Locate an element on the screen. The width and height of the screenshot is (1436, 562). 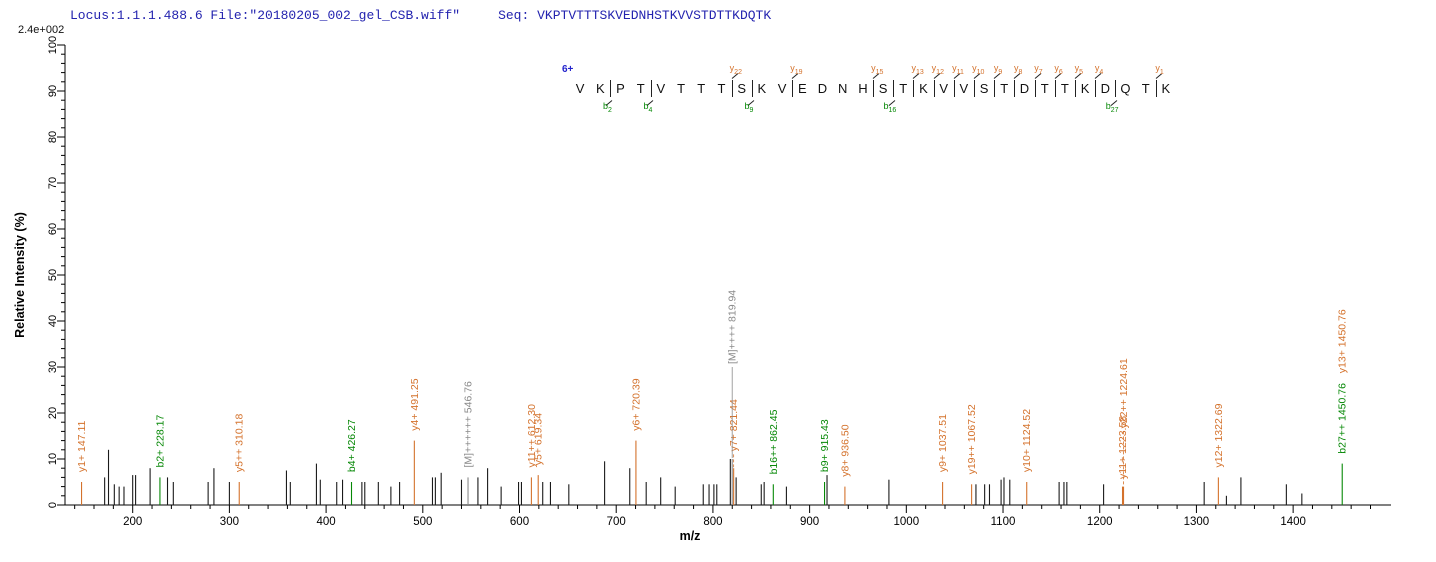
peak-label: y4+ 491.25 is located at coordinates (415, 404).